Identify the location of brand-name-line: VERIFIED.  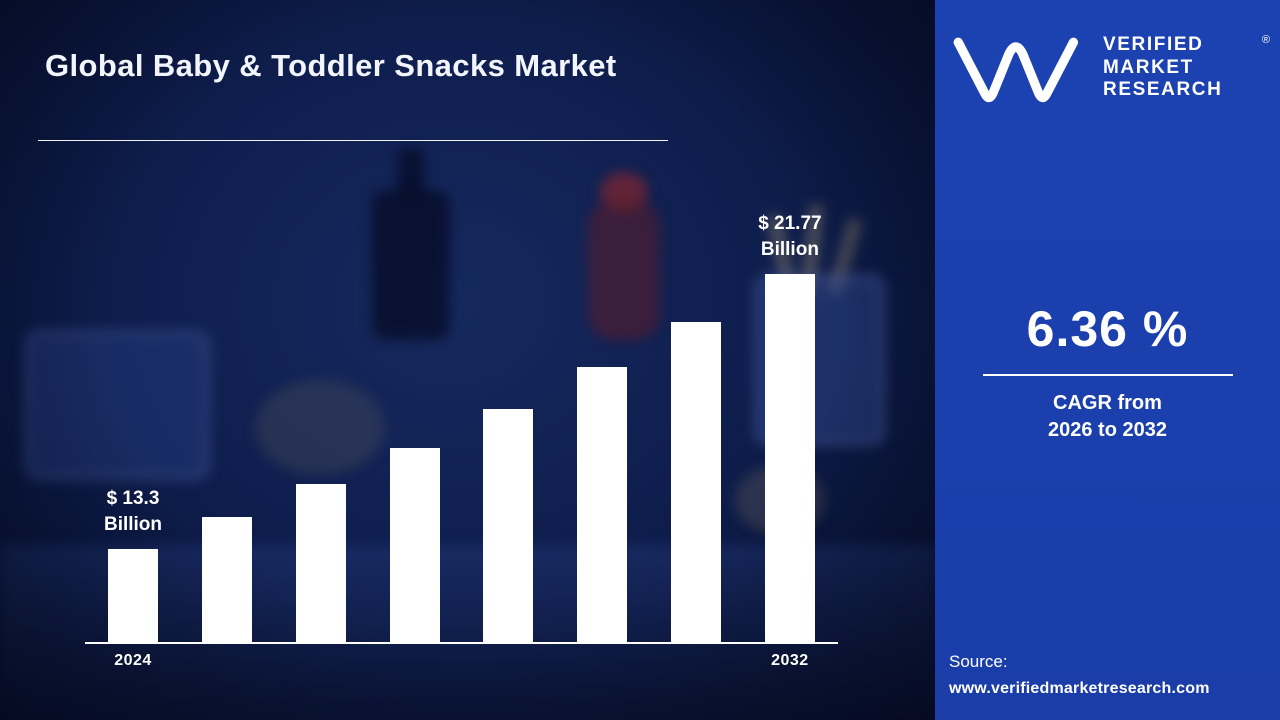
(1153, 45).